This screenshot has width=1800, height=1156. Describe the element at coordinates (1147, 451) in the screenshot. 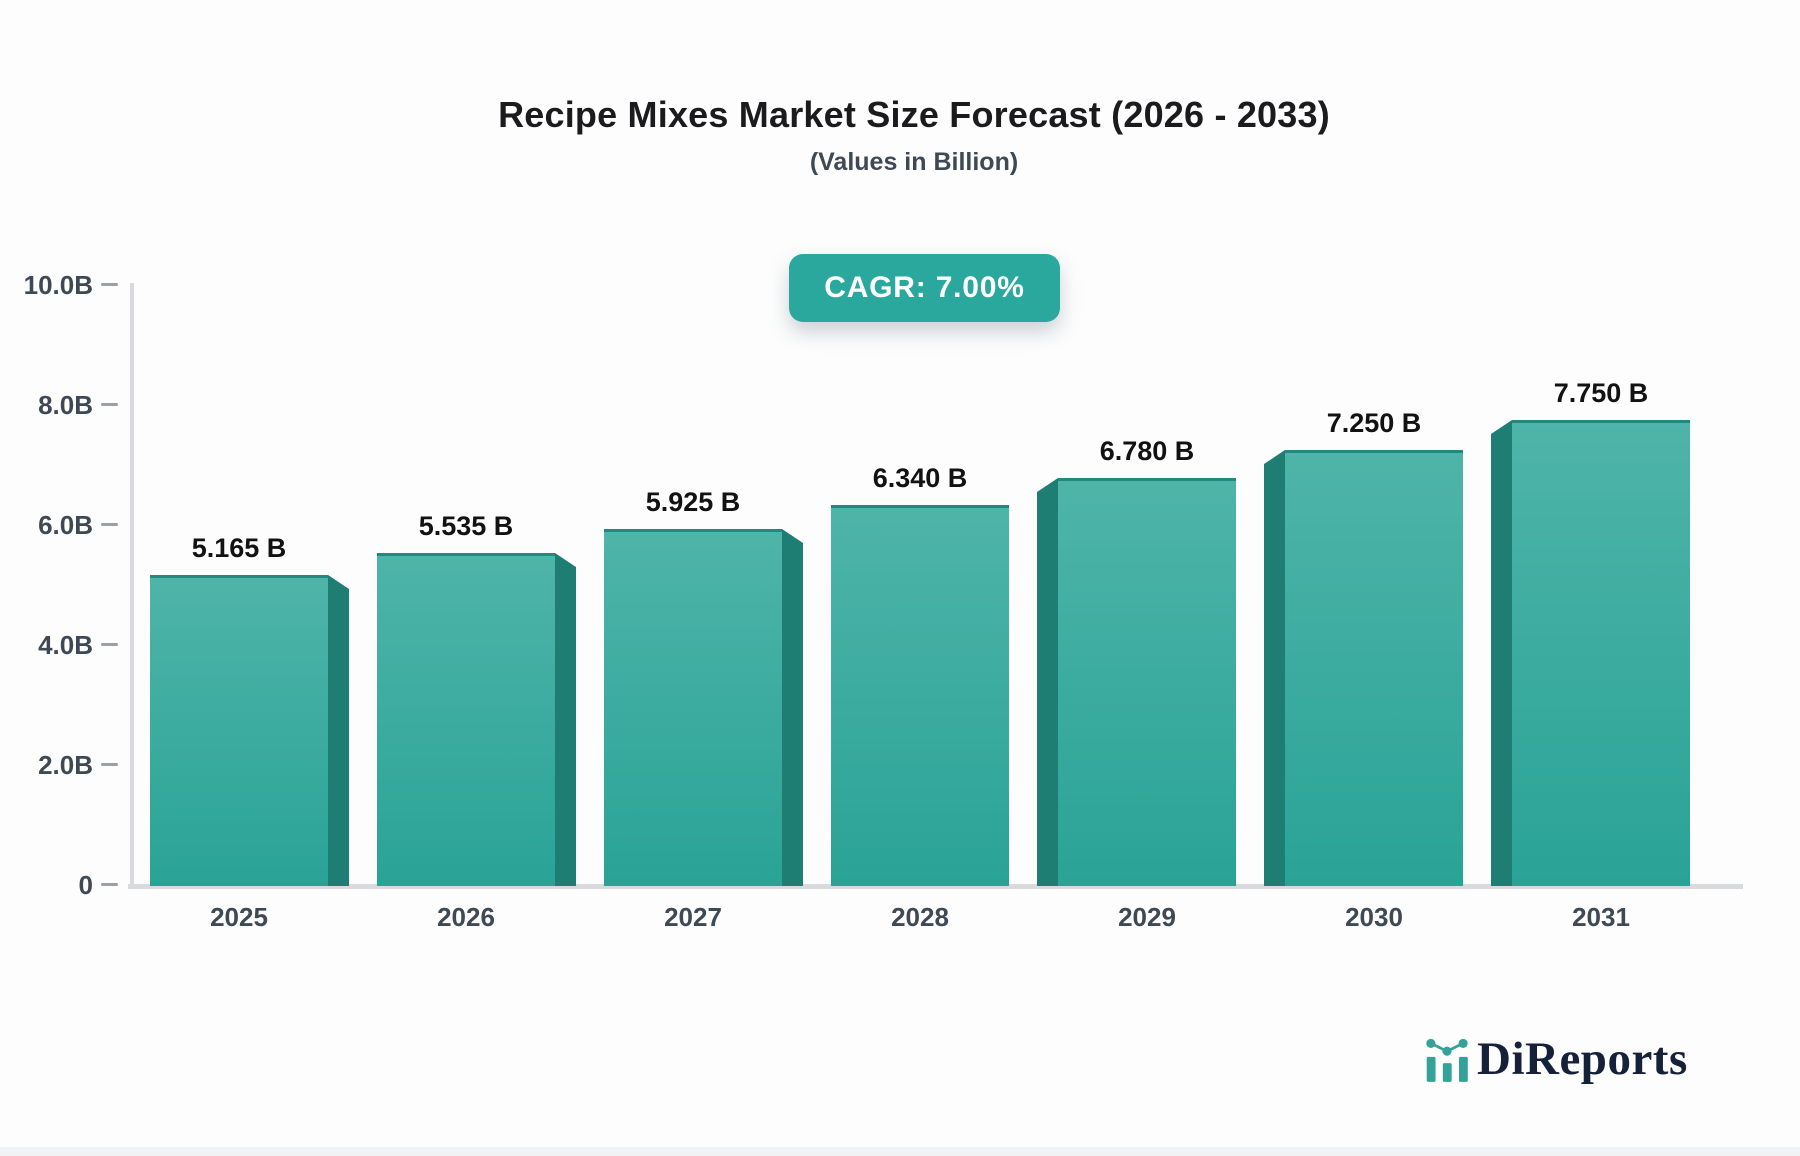

I see `bar-value-label: 6.780 B` at that location.